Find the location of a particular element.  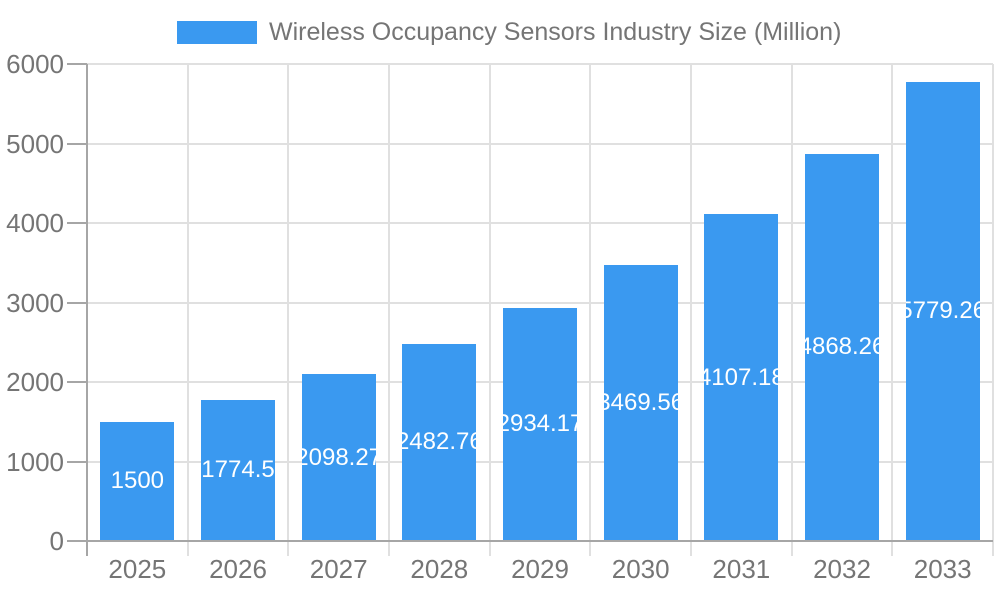

x-axis-tick-label: 2033 is located at coordinates (942, 569).